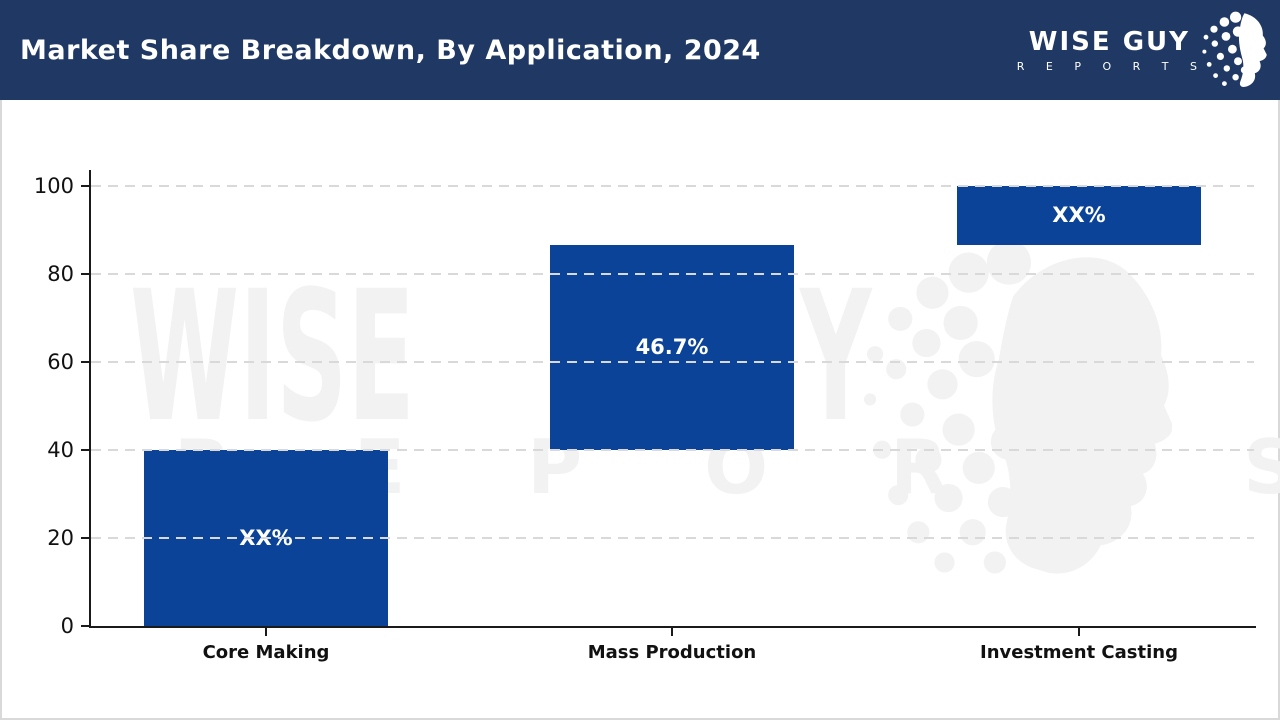 The width and height of the screenshot is (1280, 720). What do you see at coordinates (1018, 407) in the screenshot?
I see `watermark-face-icon` at bounding box center [1018, 407].